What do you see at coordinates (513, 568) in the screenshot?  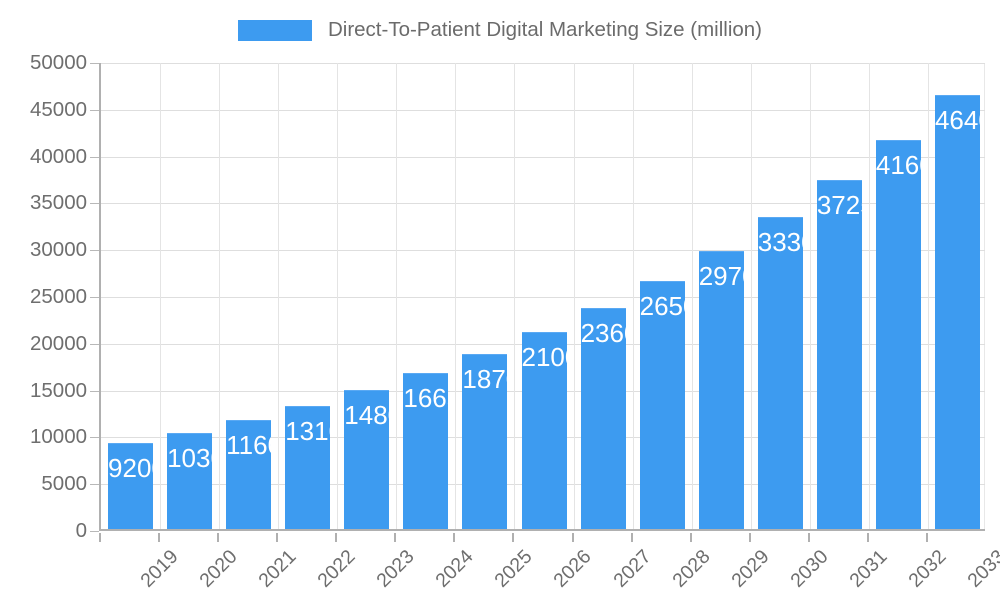 I see `x-tick-label-2025: 2025` at bounding box center [513, 568].